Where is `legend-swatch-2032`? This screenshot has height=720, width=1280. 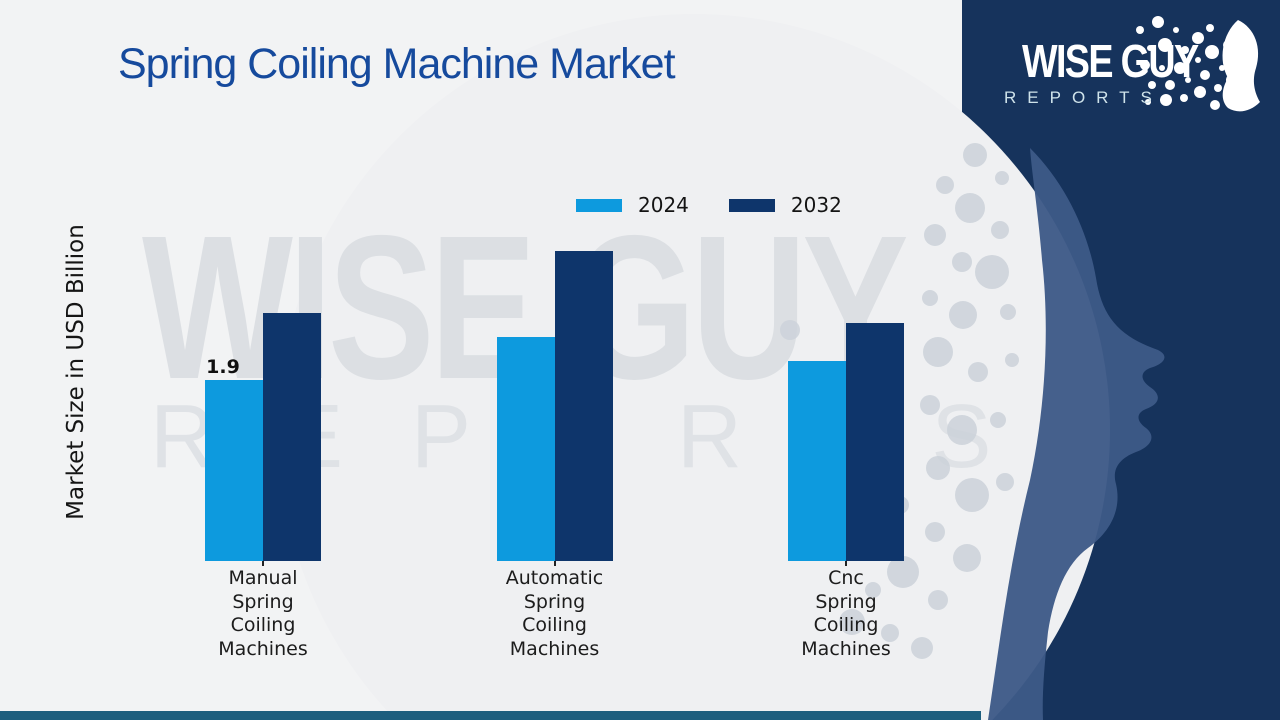 legend-swatch-2032 is located at coordinates (751, 205).